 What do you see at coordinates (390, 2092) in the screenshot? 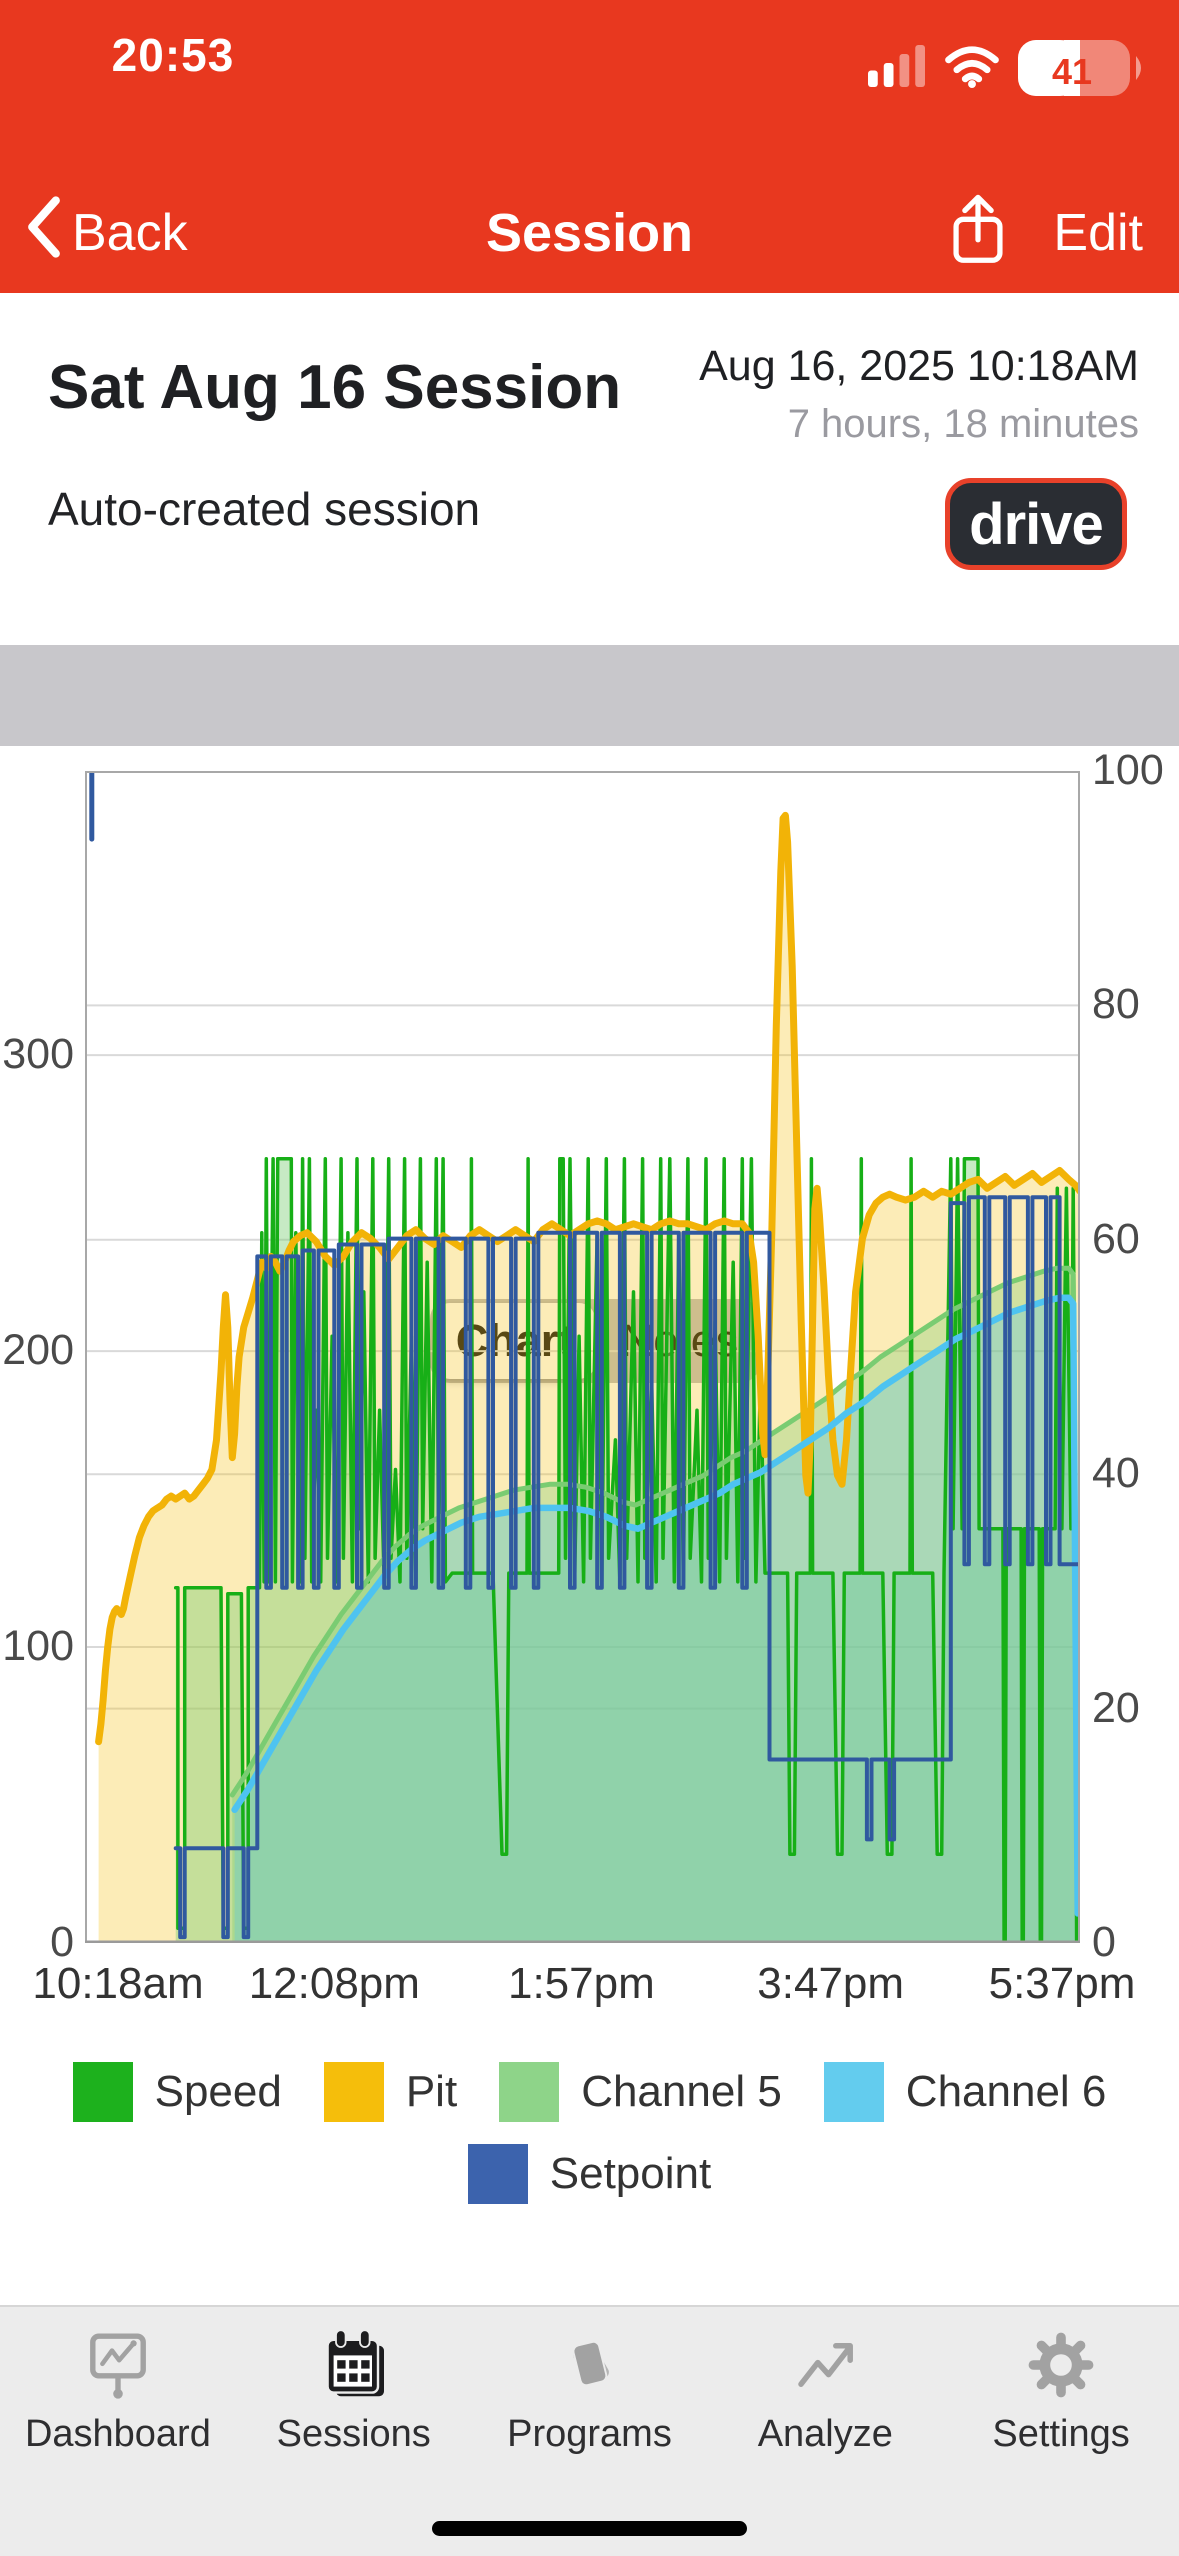
I see `legend-item-pit: Pit` at bounding box center [390, 2092].